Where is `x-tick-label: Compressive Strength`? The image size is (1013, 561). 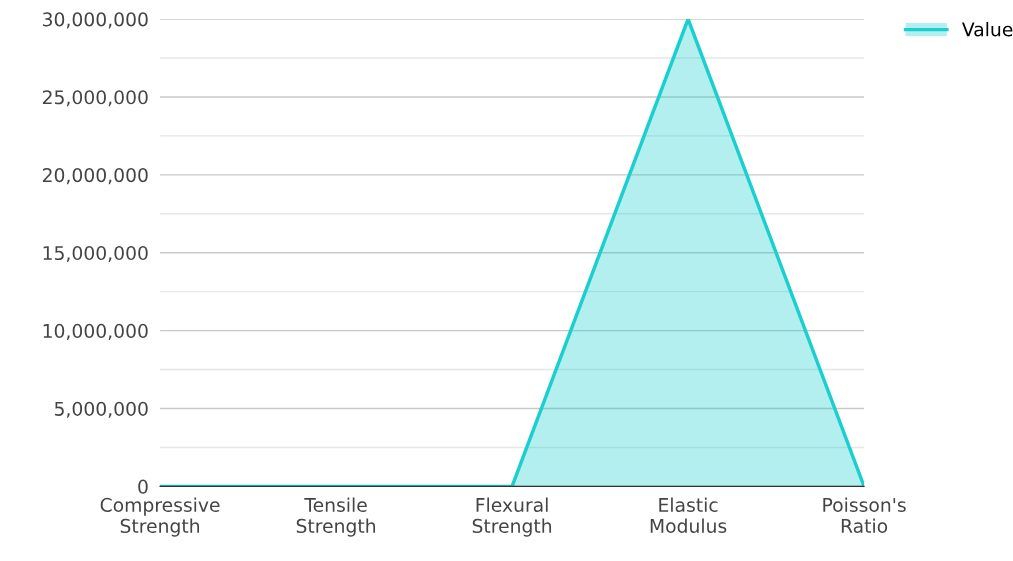
x-tick-label: Compressive Strength is located at coordinates (160, 517).